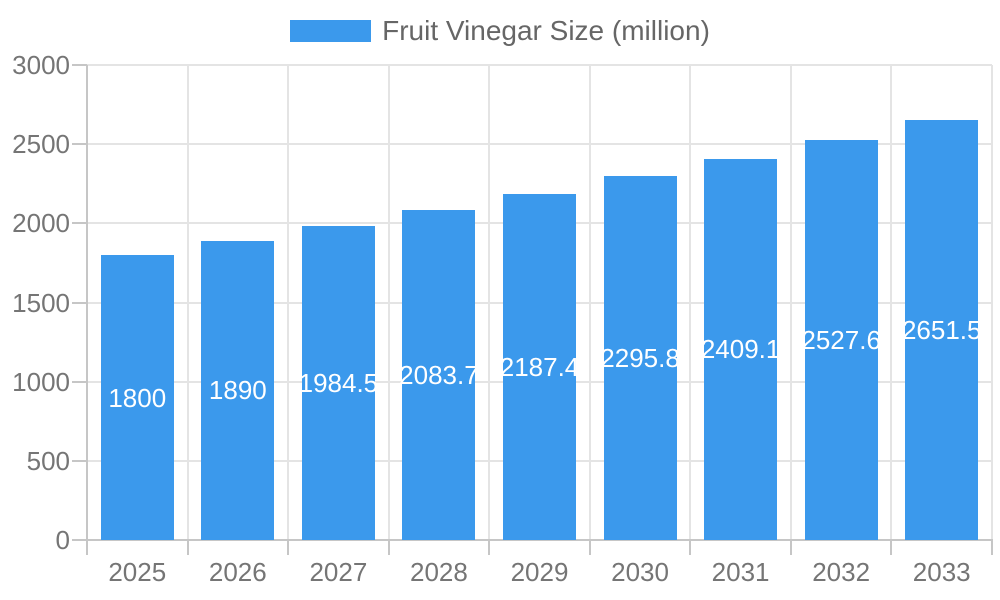 The height and width of the screenshot is (600, 1000). Describe the element at coordinates (48, 460) in the screenshot. I see `y-axis-label: 500` at that location.